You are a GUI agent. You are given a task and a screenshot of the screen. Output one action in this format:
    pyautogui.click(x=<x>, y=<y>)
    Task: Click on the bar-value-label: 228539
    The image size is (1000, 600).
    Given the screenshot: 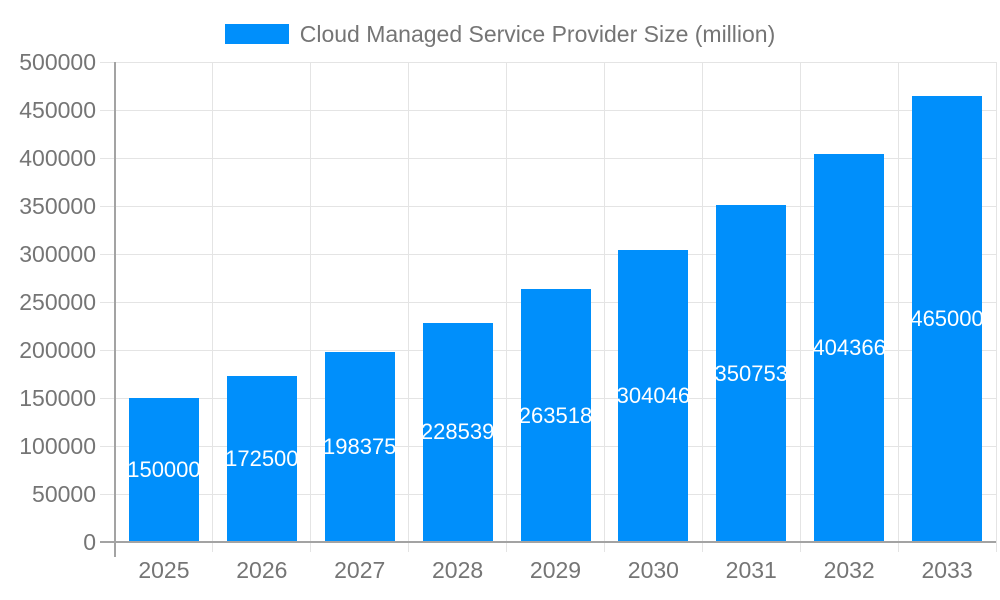 What is the action you would take?
    pyautogui.click(x=457, y=432)
    